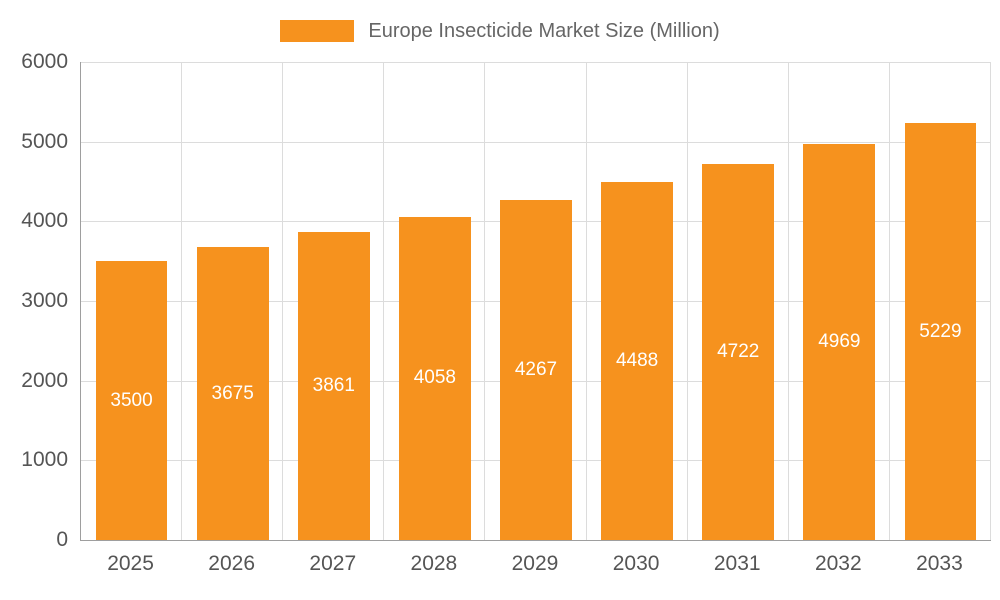 The height and width of the screenshot is (600, 1000). I want to click on bar: 4058, so click(434, 378).